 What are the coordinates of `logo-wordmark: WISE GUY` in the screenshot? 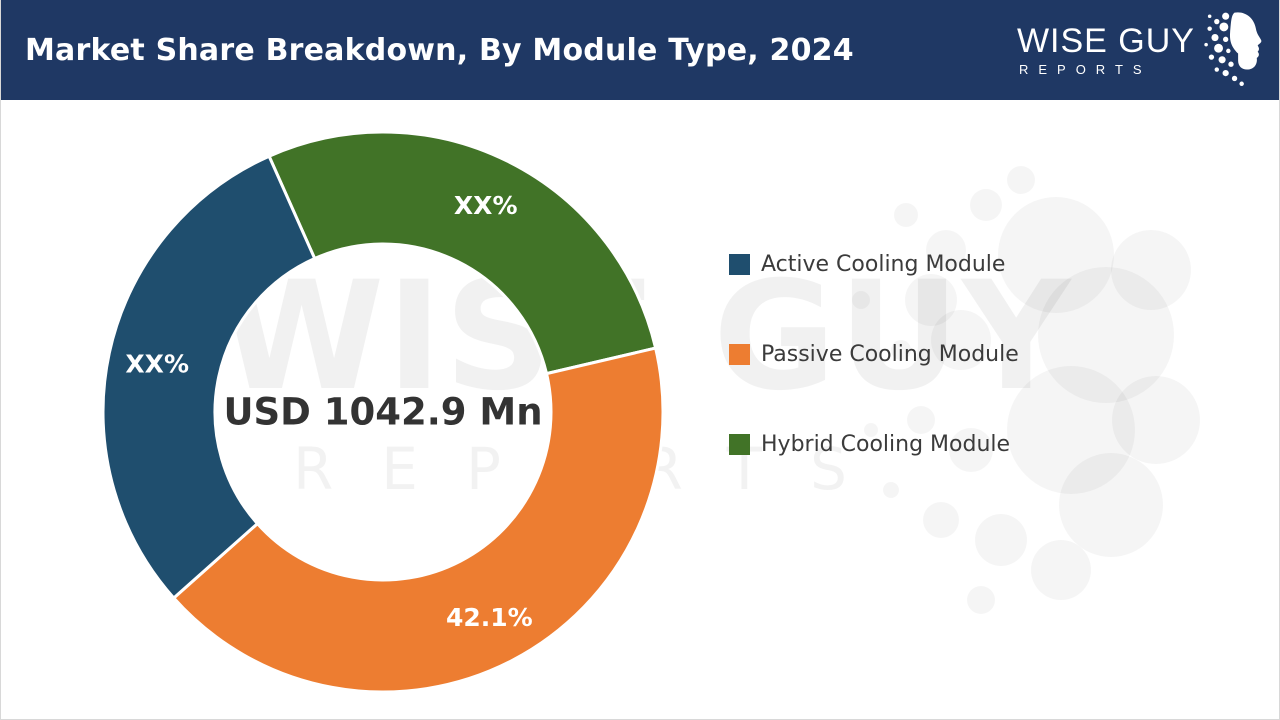 It's located at (1105, 40).